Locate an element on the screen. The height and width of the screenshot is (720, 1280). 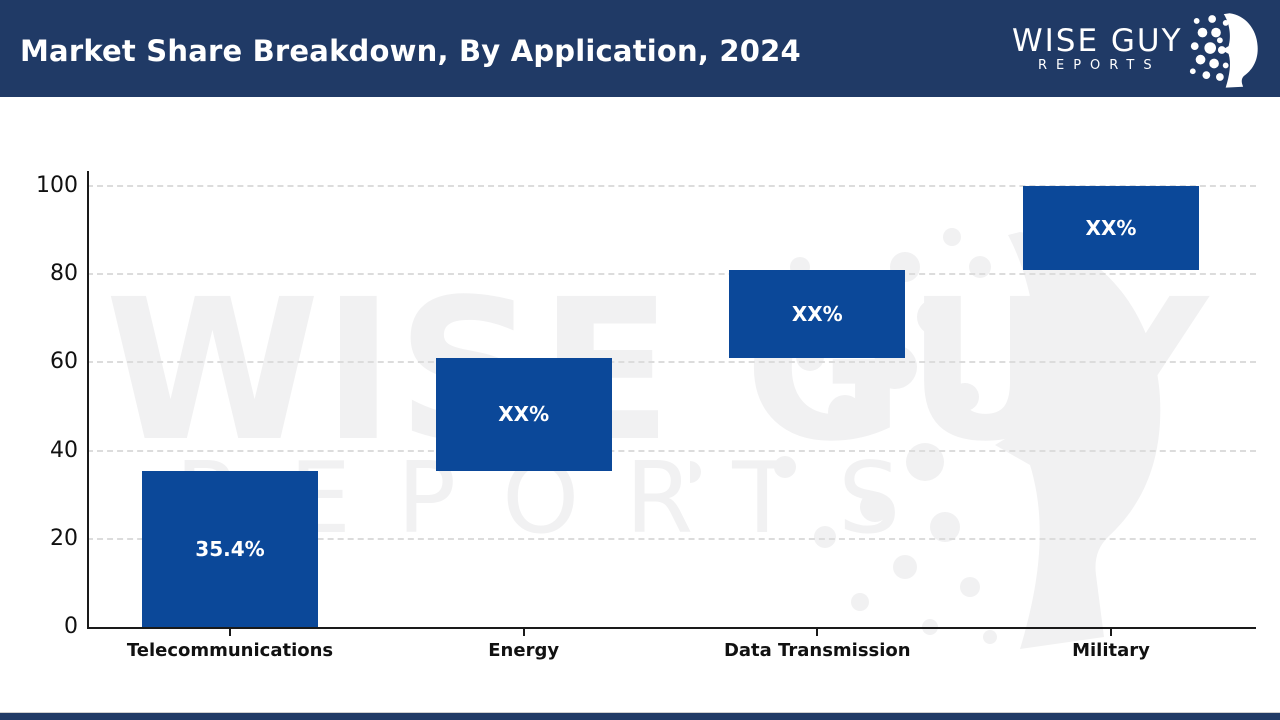
logo-wordmark: WISE GUY is located at coordinates (1097, 41).